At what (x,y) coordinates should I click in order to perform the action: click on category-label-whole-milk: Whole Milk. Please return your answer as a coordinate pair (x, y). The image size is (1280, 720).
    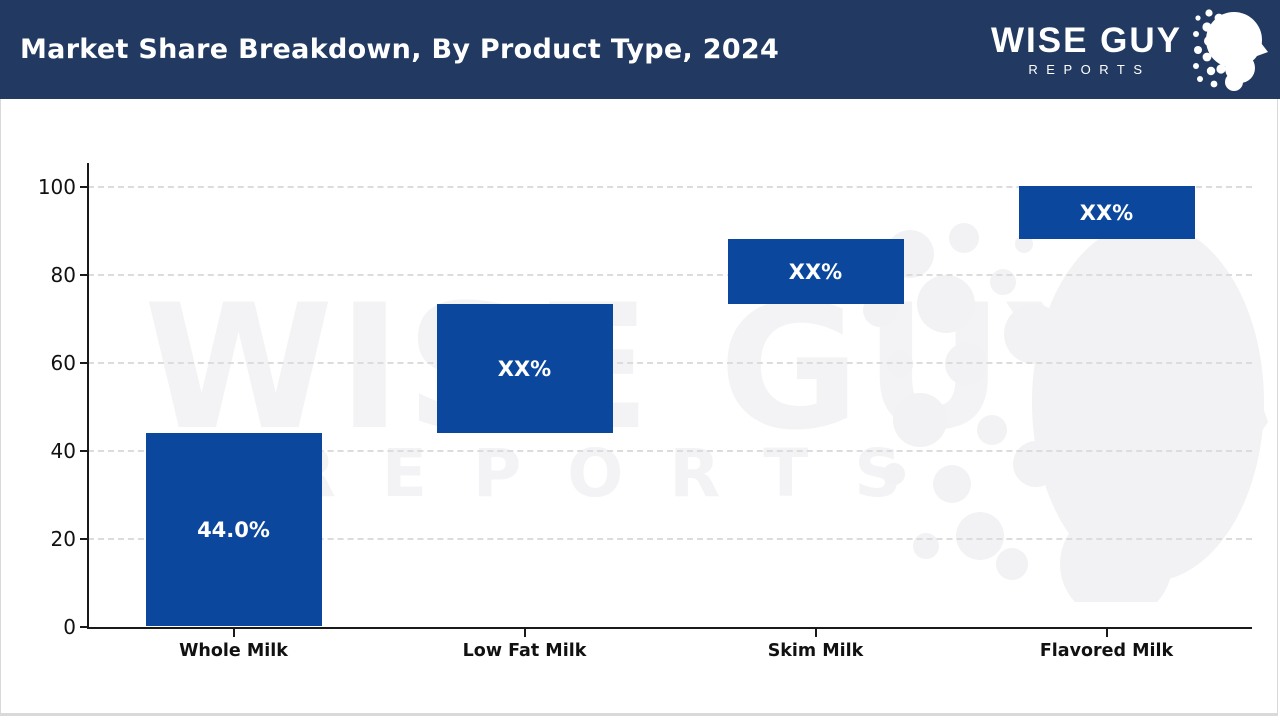
    Looking at the image, I should click on (233, 650).